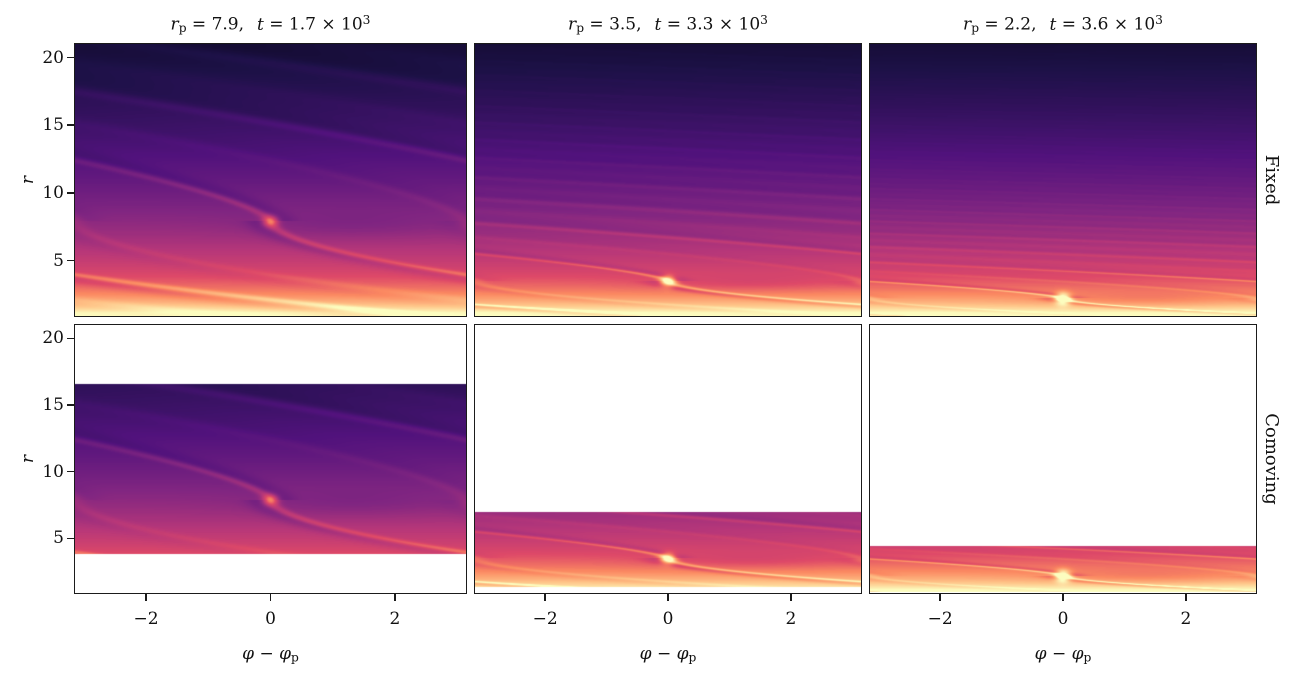 The height and width of the screenshot is (677, 1295). I want to click on row-label-text: Comoving, so click(1271, 459).